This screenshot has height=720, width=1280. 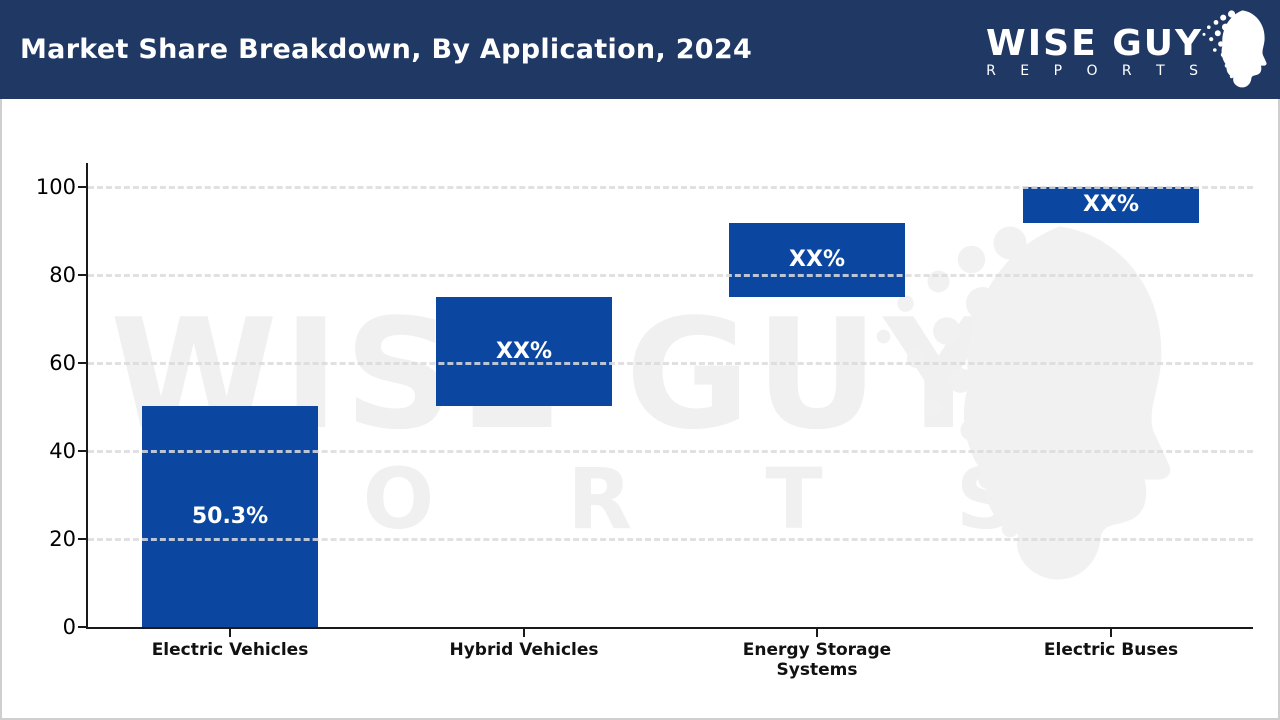 What do you see at coordinates (1095, 43) in the screenshot?
I see `logo-wordmark: WISE GUY` at bounding box center [1095, 43].